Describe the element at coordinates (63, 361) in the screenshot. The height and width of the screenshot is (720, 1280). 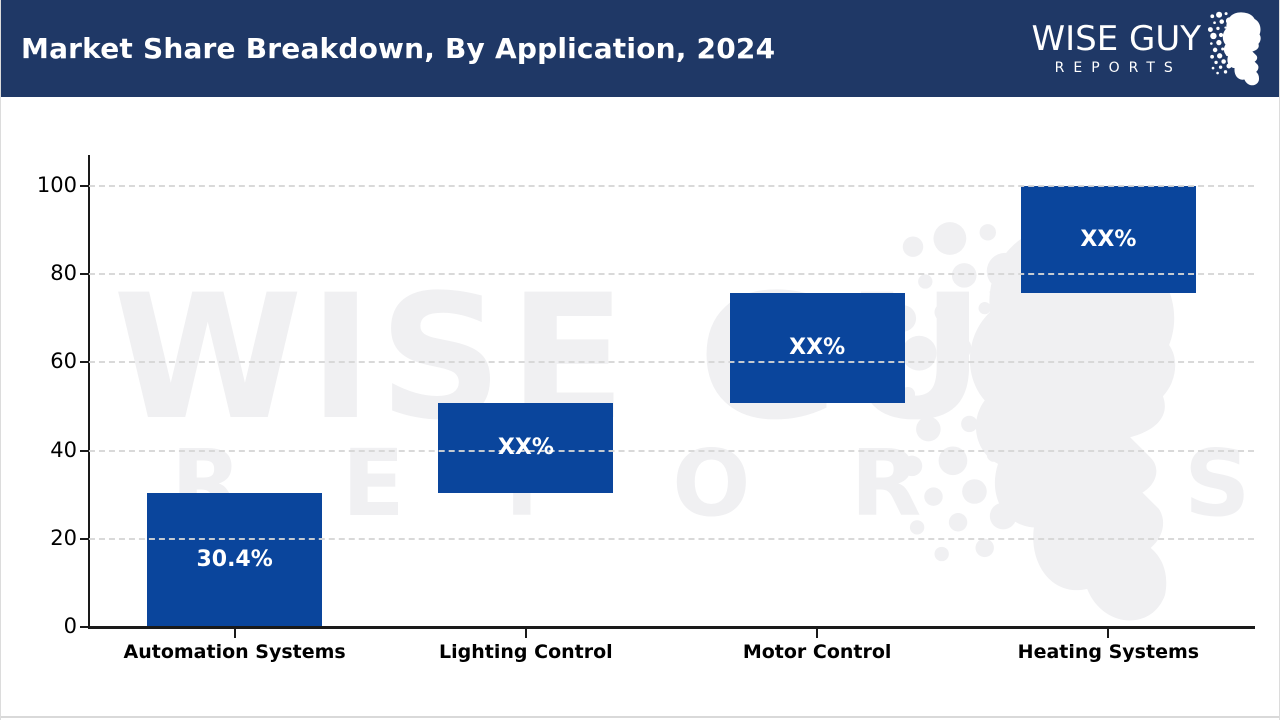
I see `y-tick-label: 60` at that location.